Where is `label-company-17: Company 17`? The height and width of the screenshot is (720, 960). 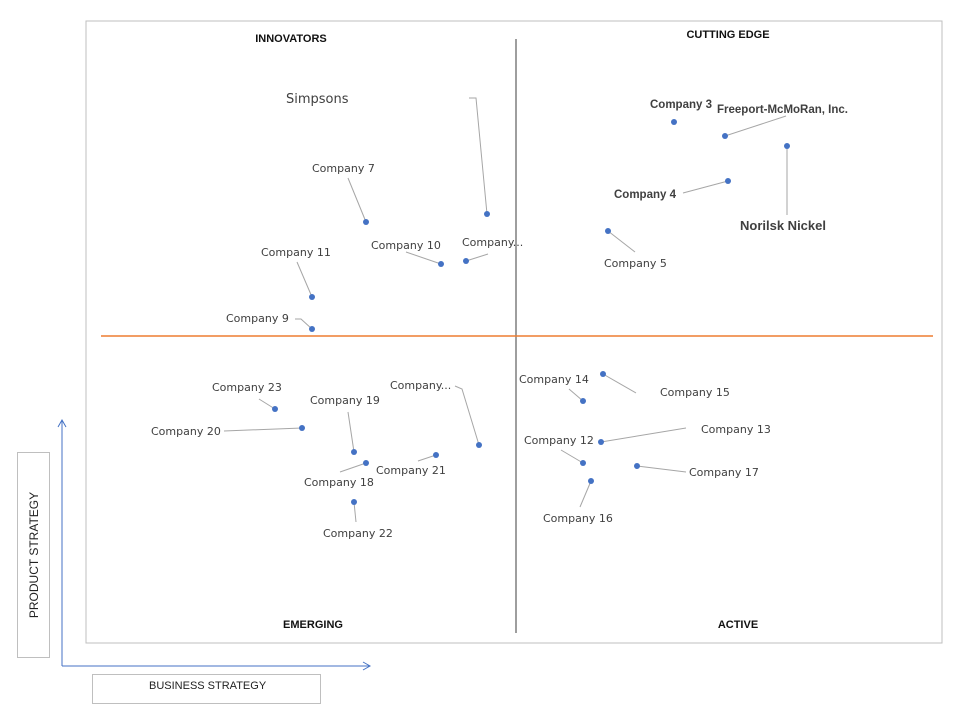
label-company-17: Company 17 is located at coordinates (724, 472).